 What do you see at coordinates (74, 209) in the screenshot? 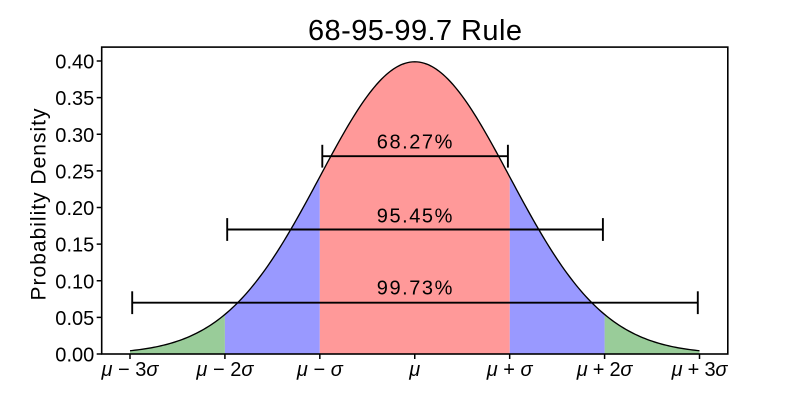
I see `svg-text: 0.20` at bounding box center [74, 209].